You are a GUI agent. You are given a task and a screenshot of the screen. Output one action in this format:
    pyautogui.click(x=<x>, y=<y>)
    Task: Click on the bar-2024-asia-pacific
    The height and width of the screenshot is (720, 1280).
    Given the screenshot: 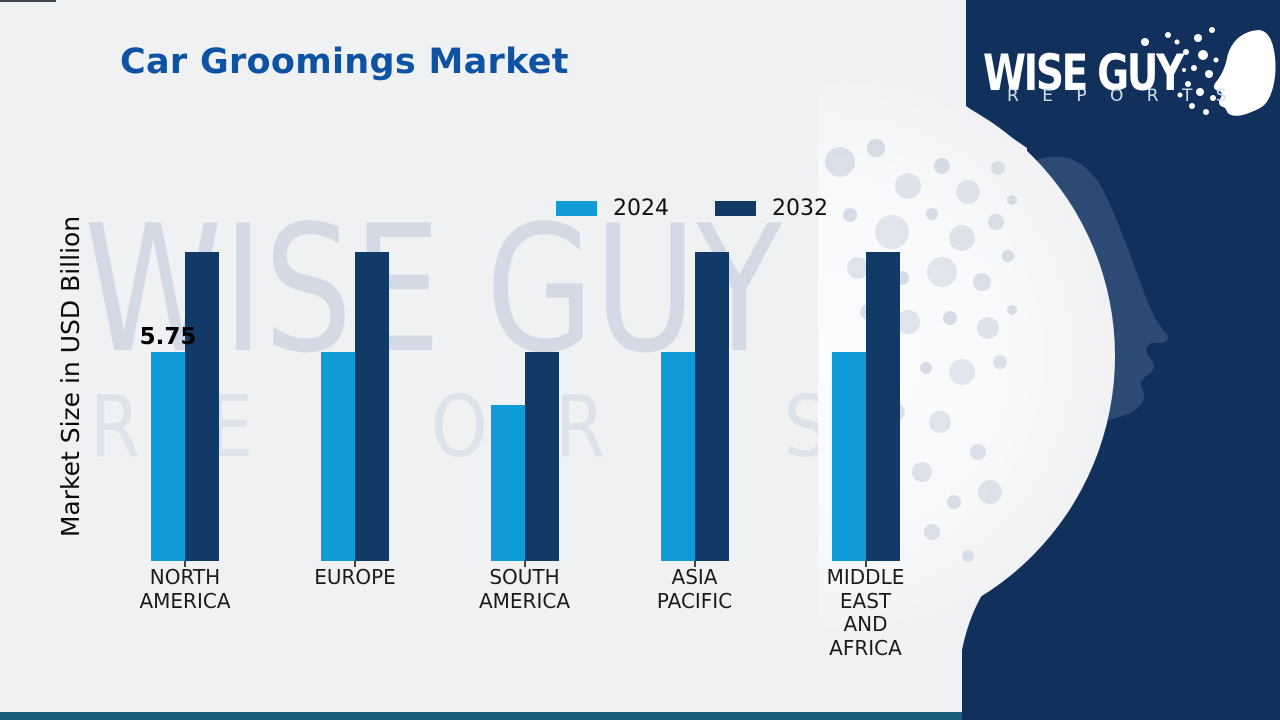 What is the action you would take?
    pyautogui.click(x=677, y=456)
    